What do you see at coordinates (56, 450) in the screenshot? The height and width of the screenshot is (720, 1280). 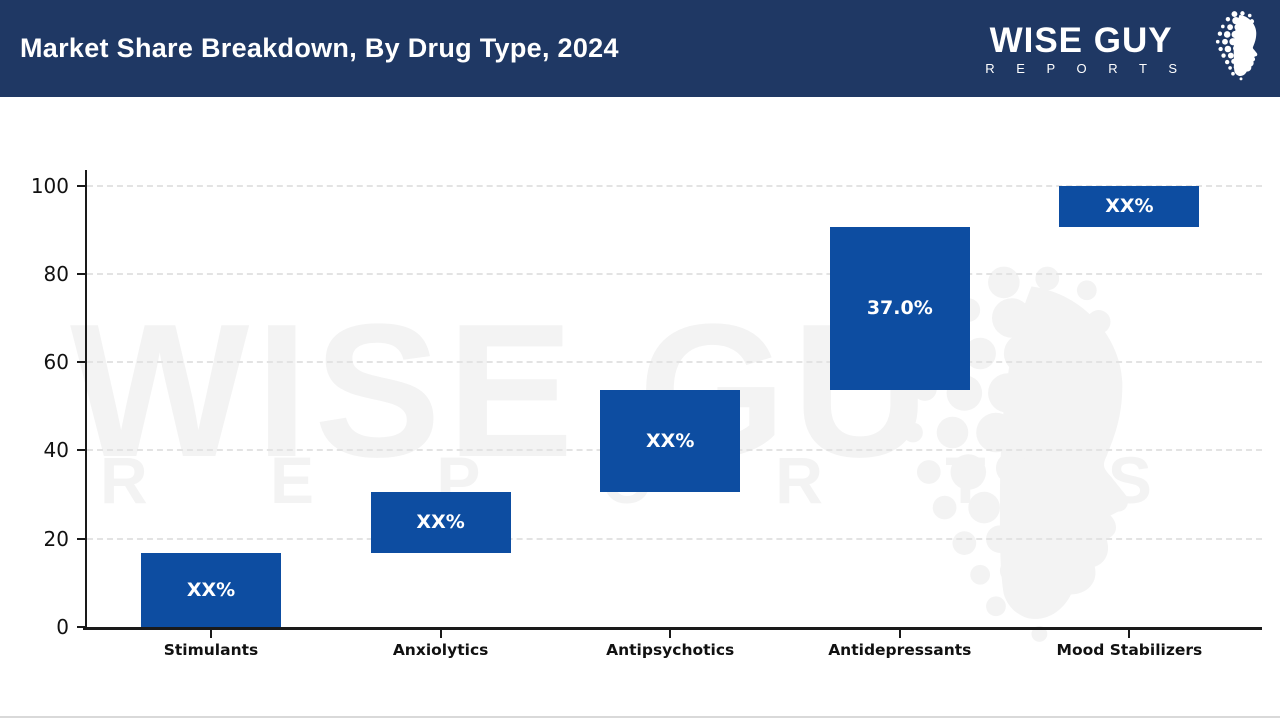 I see `y-tick-label: 40` at bounding box center [56, 450].